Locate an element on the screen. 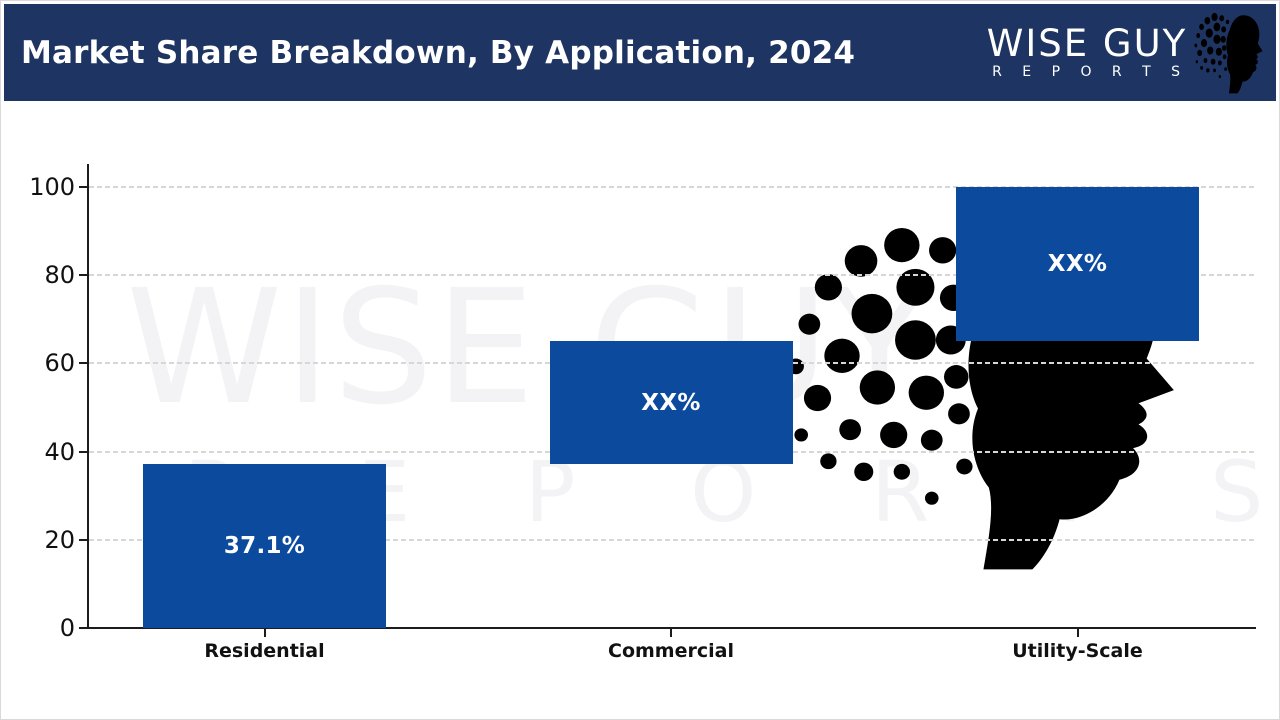  y-tick-label-80: 80 is located at coordinates (59, 275).